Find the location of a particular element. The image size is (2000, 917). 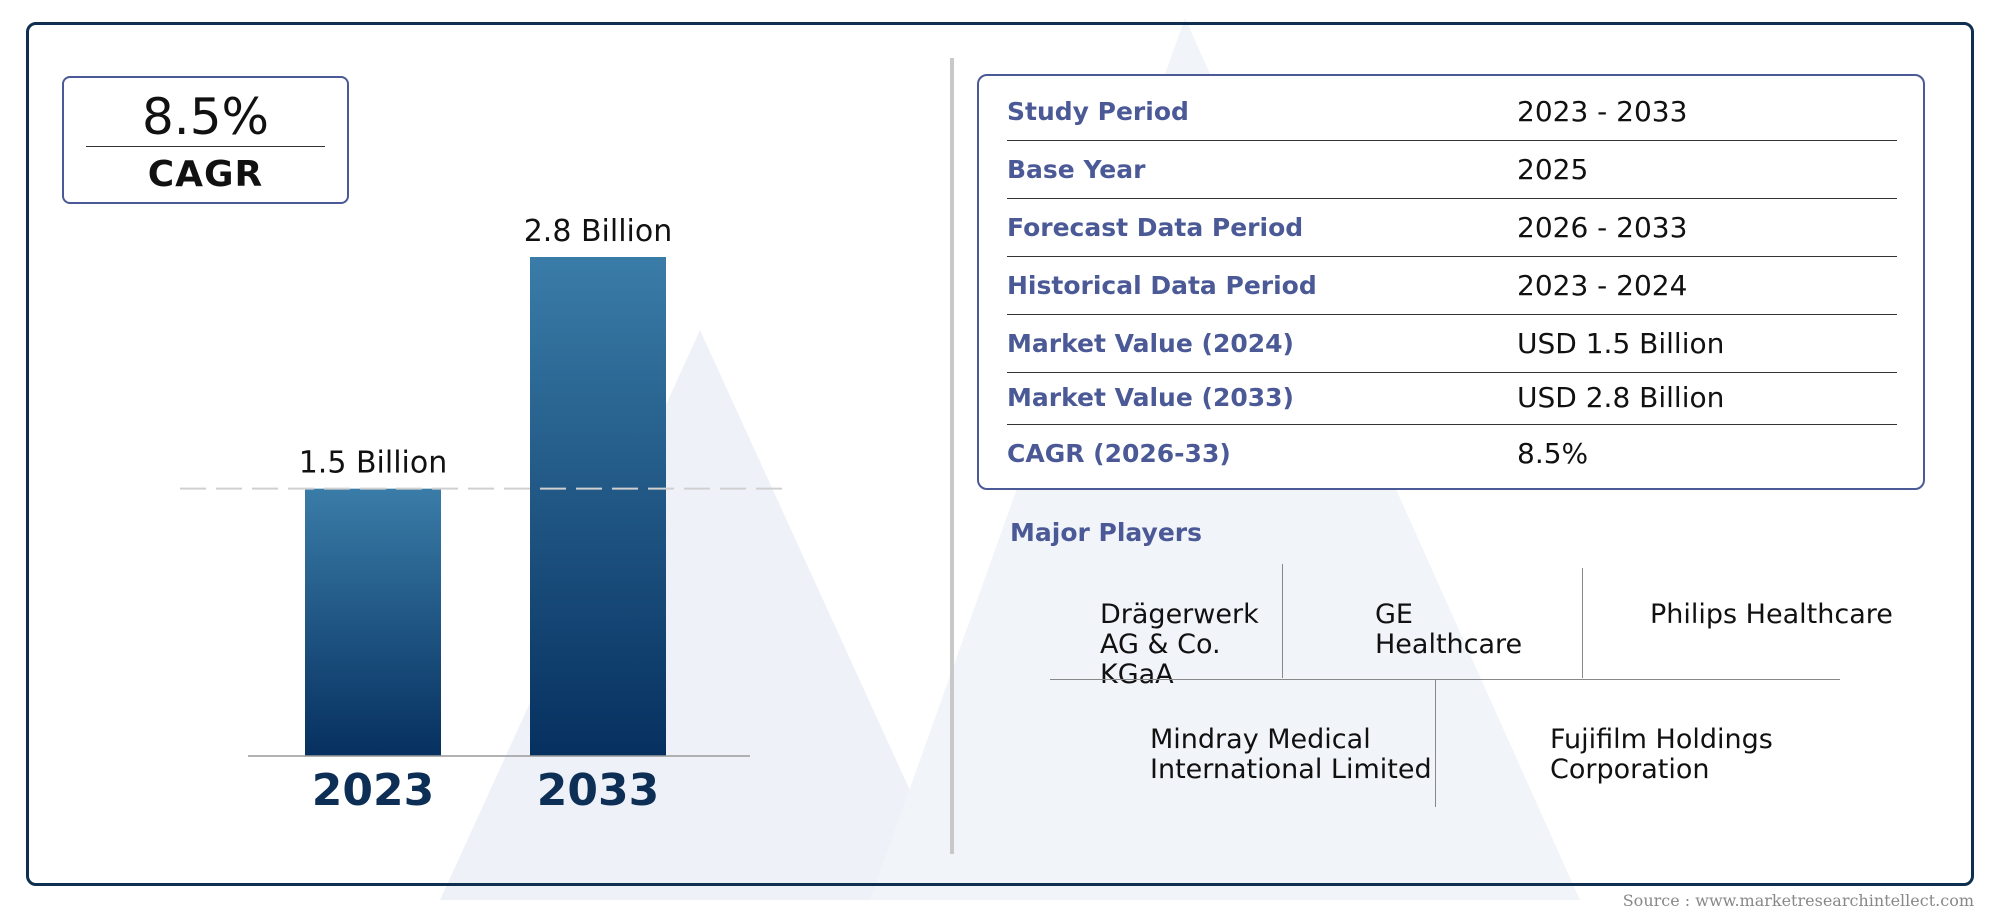

cagr-value: 8.5% is located at coordinates (205, 117).